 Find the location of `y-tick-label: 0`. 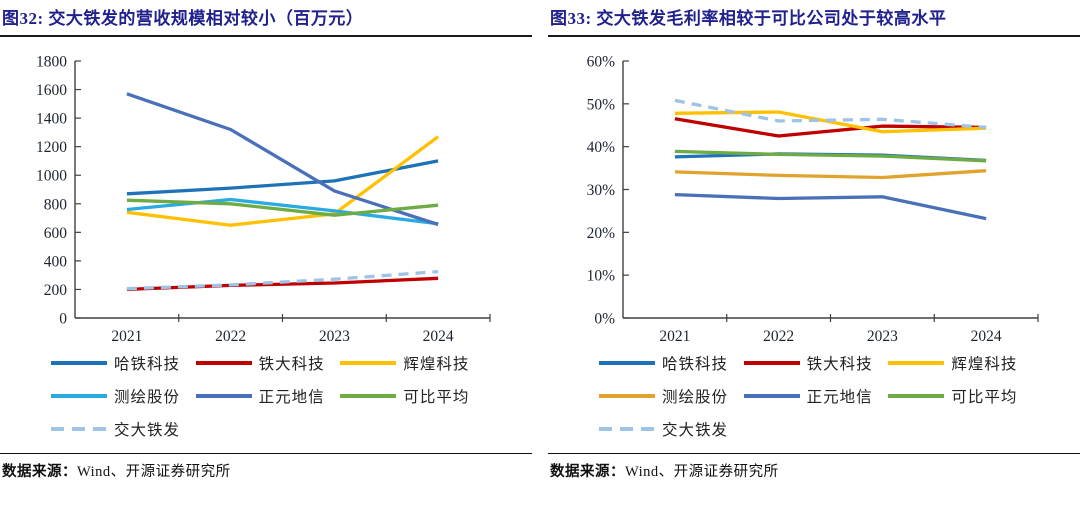

y-tick-label: 0 is located at coordinates (63, 319).